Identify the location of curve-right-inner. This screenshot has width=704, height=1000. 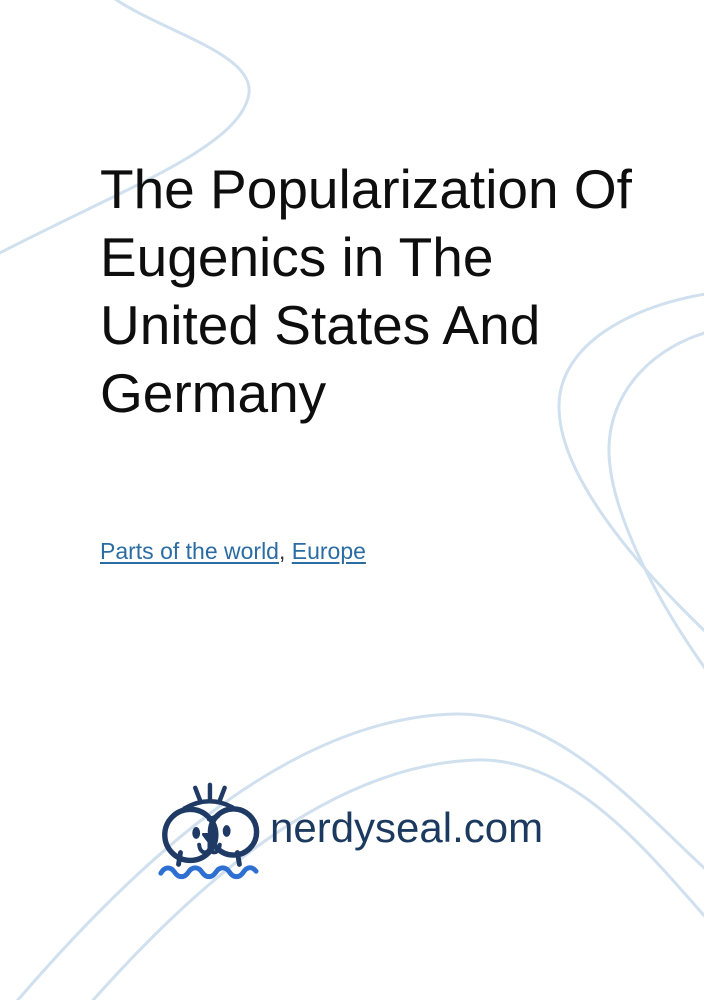
(655, 500).